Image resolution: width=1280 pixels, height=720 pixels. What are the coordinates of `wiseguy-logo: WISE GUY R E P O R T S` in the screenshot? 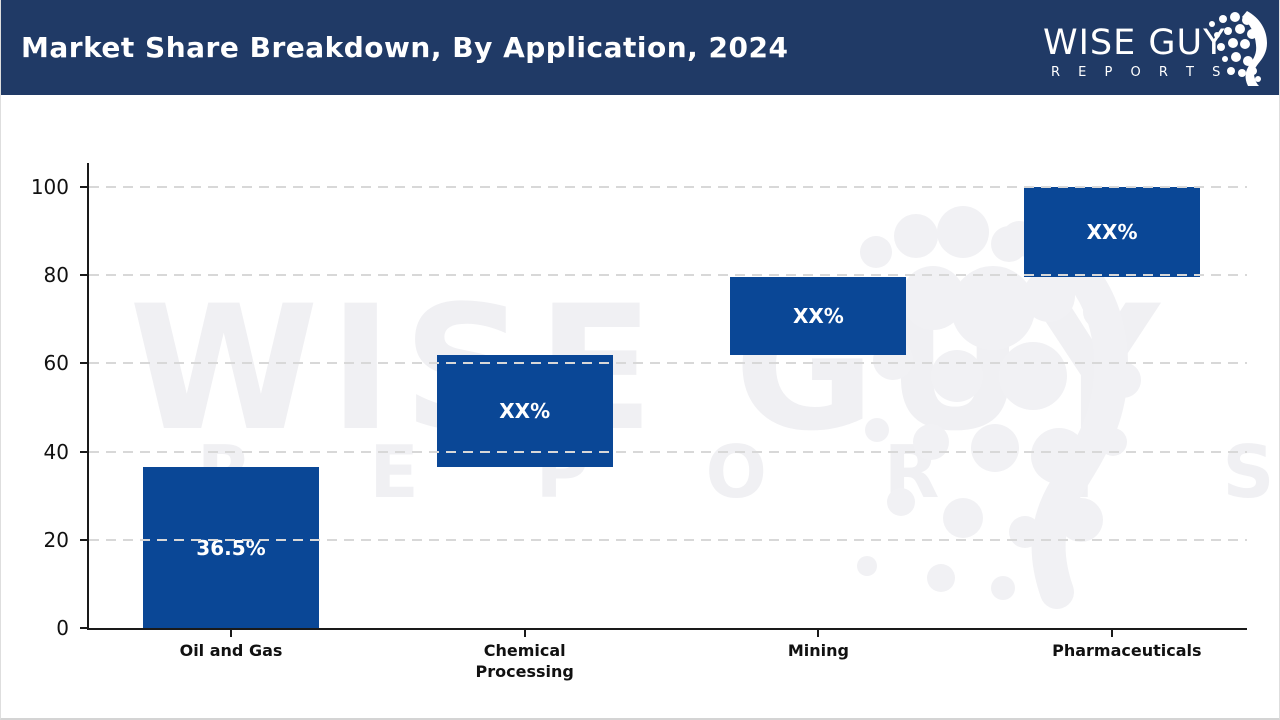 It's located at (1138, 48).